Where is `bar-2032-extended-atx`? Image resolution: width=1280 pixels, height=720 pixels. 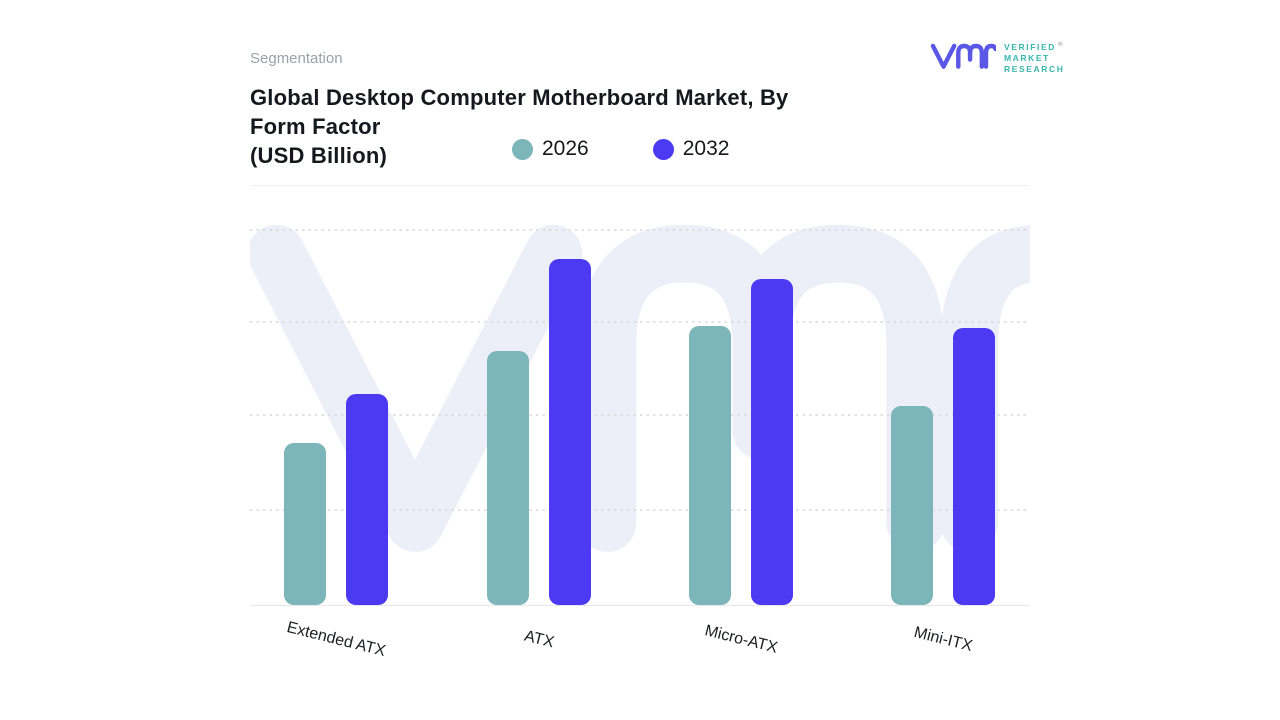
bar-2032-extended-atx is located at coordinates (367, 499).